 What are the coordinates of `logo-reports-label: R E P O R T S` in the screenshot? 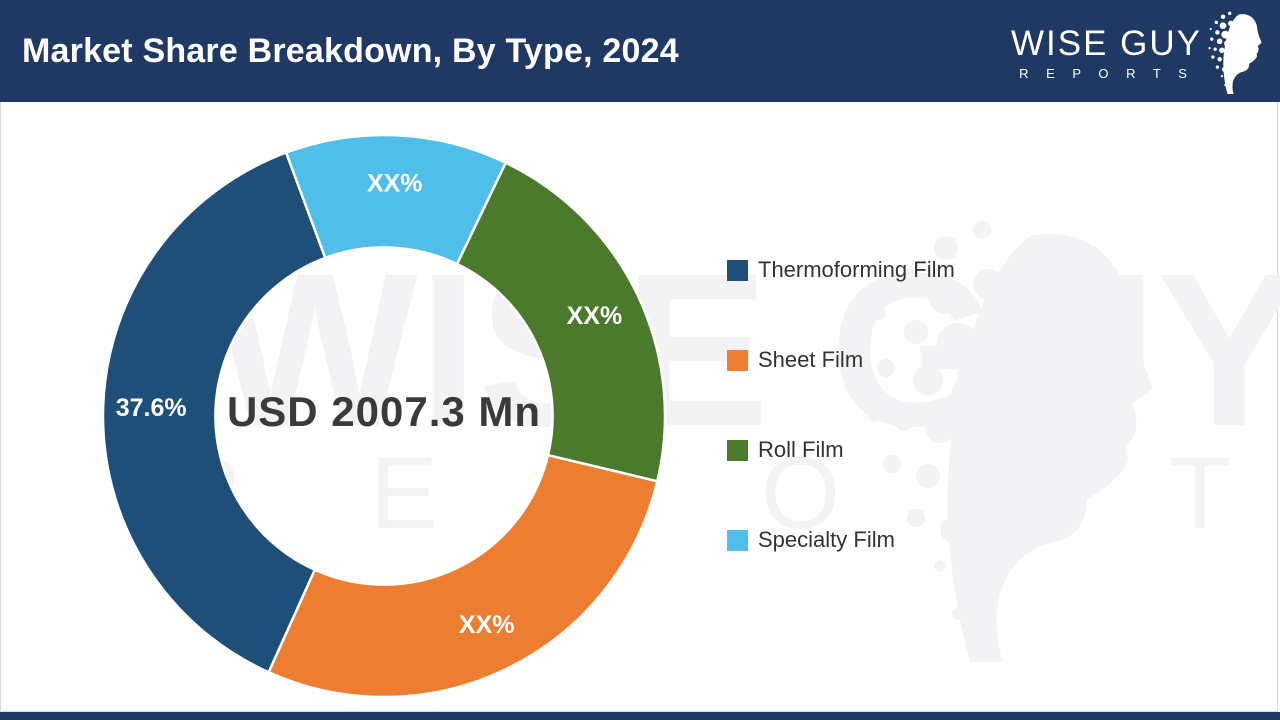 It's located at (1106, 73).